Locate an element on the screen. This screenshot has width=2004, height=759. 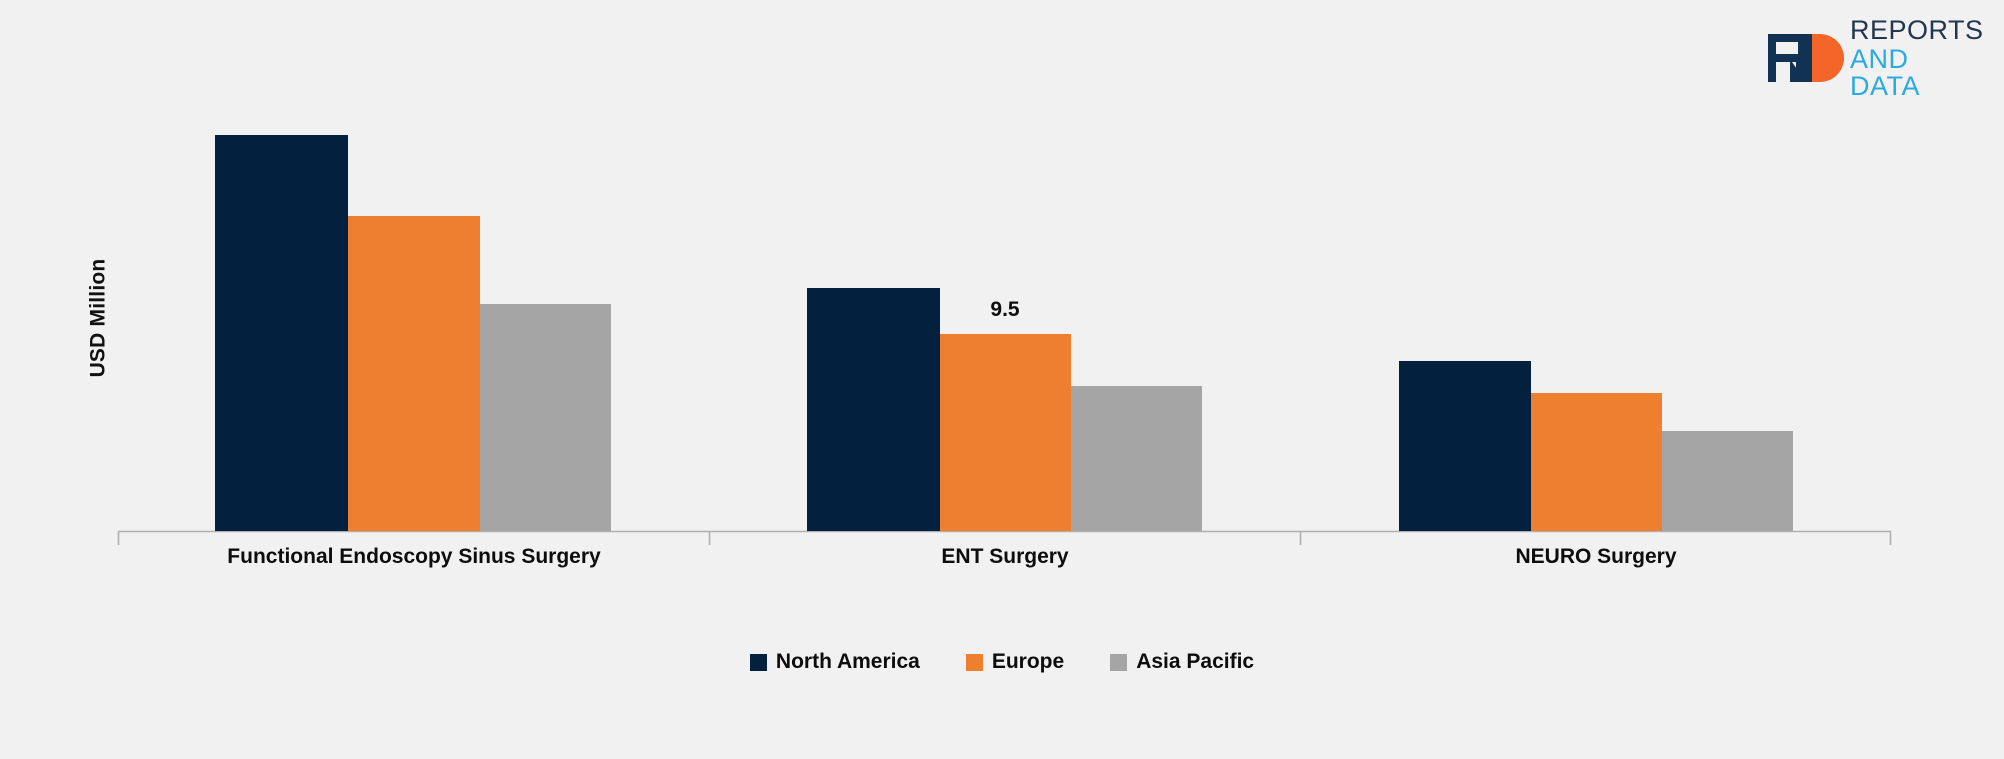
bar-functional-endoscopy-sinus-surgery-europe is located at coordinates (414, 373).